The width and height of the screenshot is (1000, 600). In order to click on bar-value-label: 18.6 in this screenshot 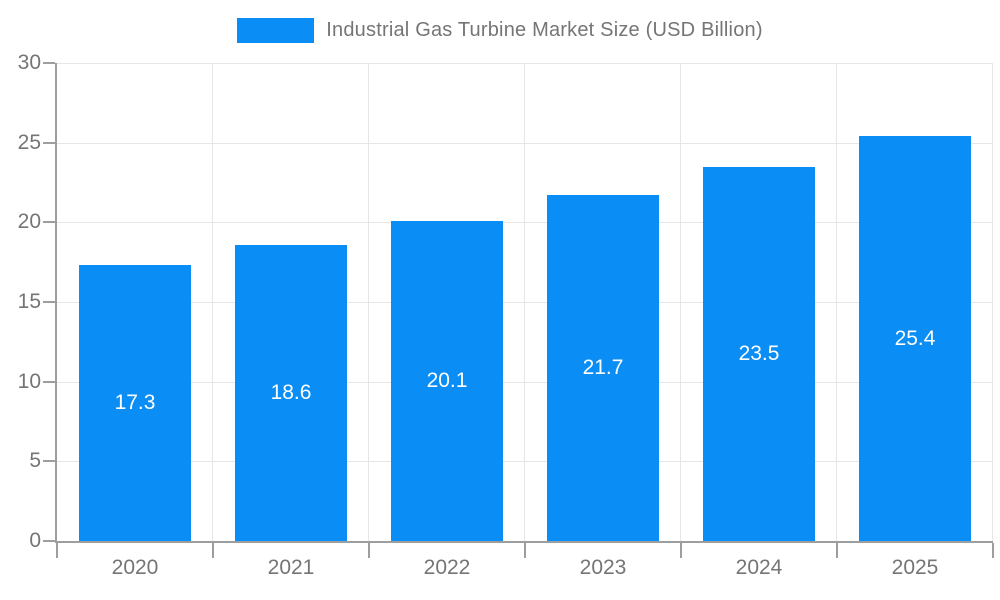, I will do `click(291, 392)`.